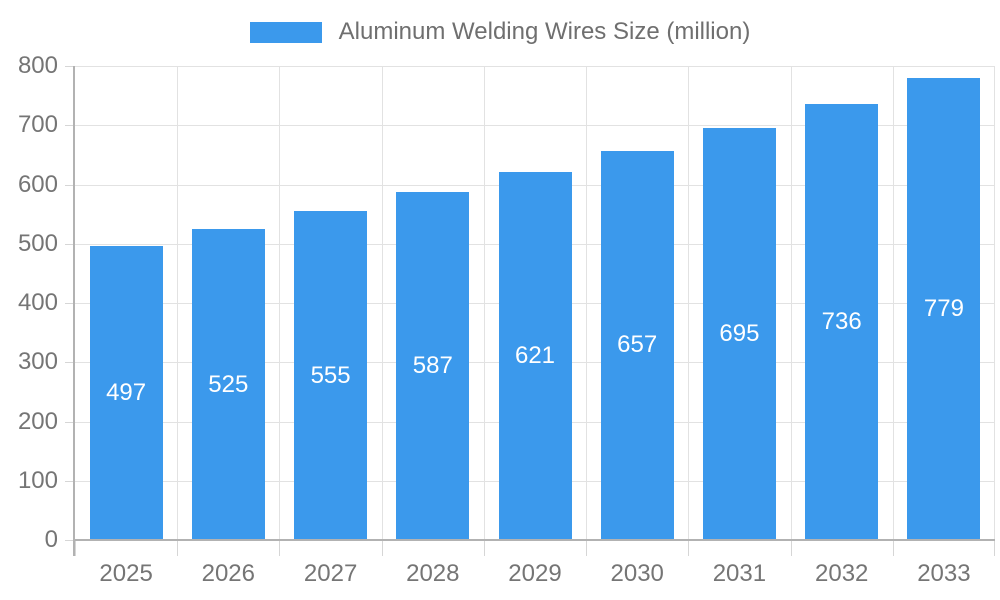 The height and width of the screenshot is (600, 1000). I want to click on x-tick-label: 2030, so click(637, 573).